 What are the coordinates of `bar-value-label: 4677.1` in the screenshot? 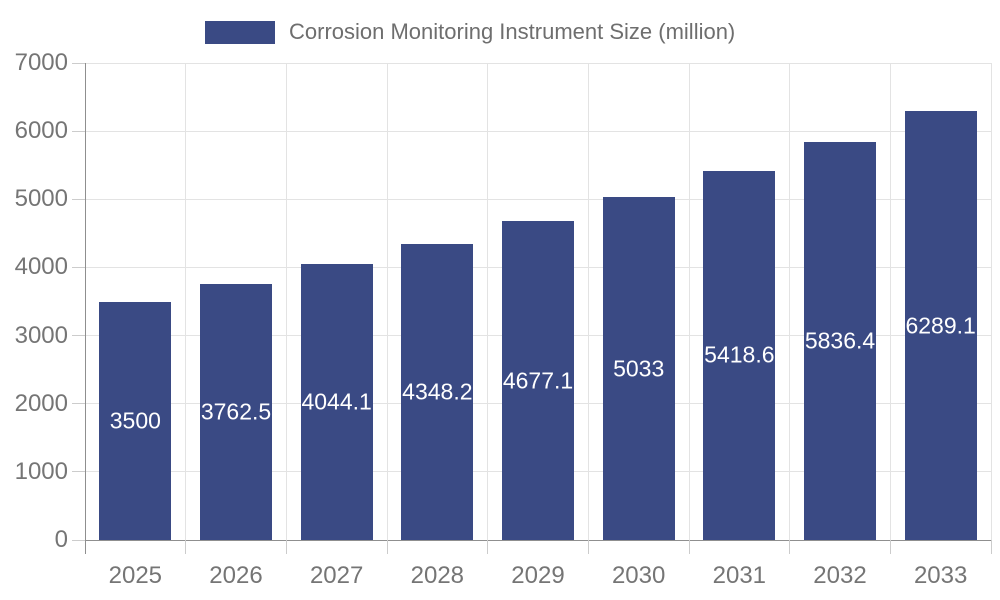 It's located at (538, 380).